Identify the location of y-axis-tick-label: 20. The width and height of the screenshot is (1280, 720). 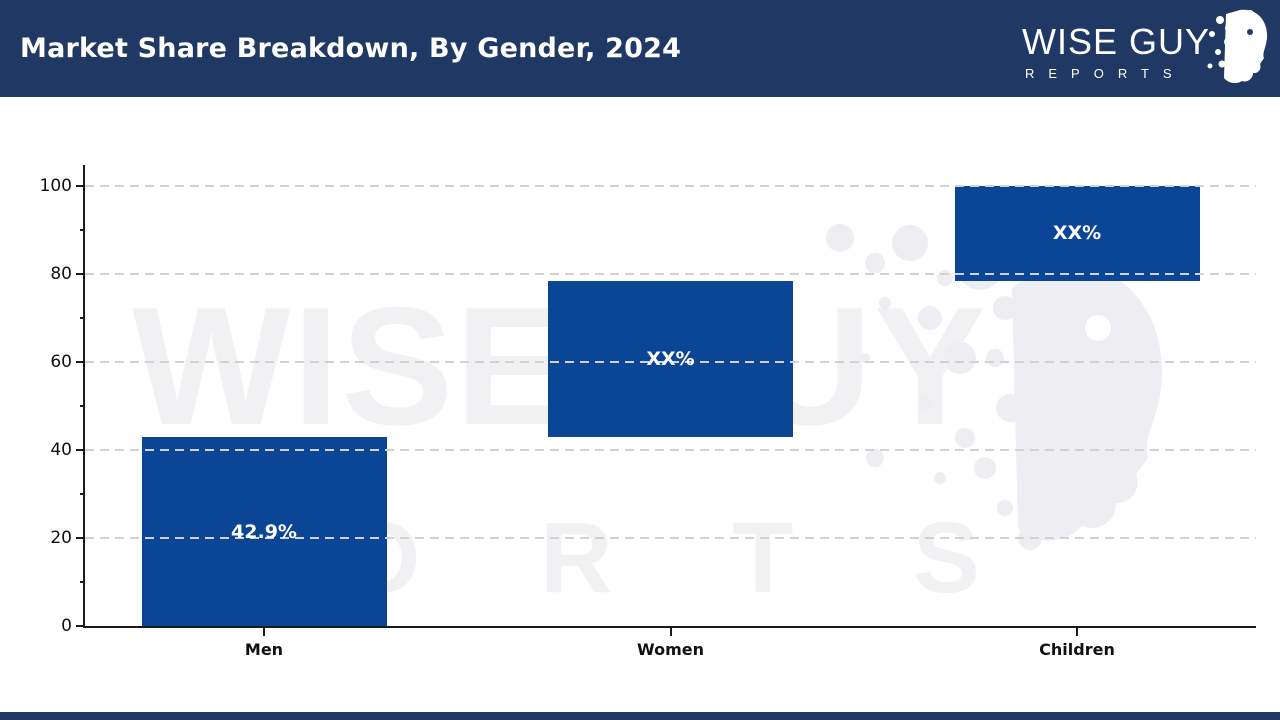
(61, 538).